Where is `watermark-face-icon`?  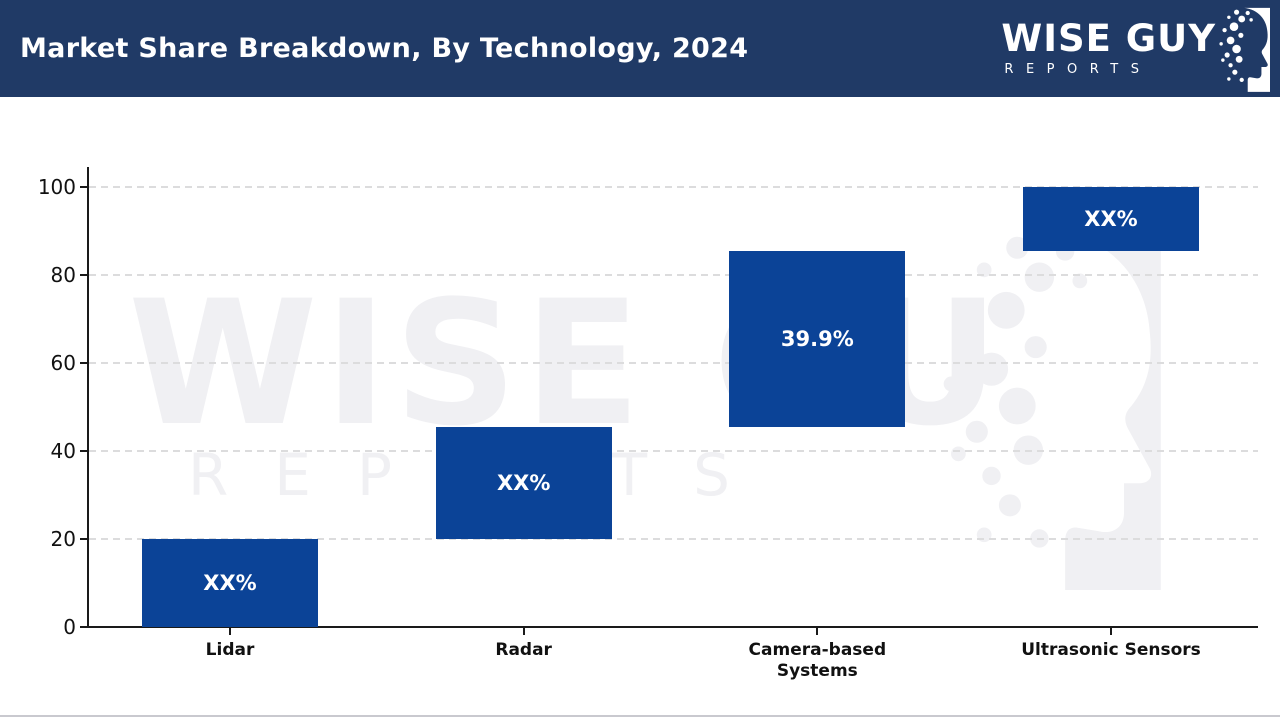
watermark-face-icon is located at coordinates (1052, 409).